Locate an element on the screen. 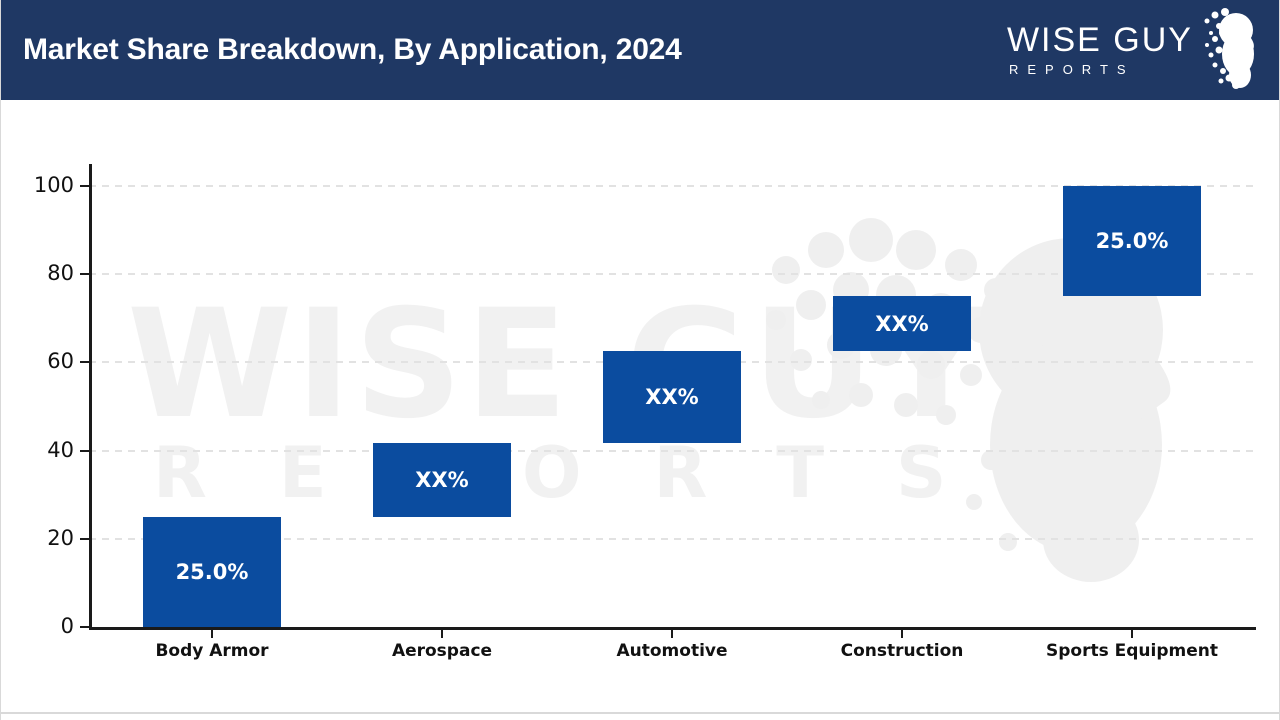 The height and width of the screenshot is (720, 1280). brand-logo: WISE GUY REPORTS is located at coordinates (1132, 50).